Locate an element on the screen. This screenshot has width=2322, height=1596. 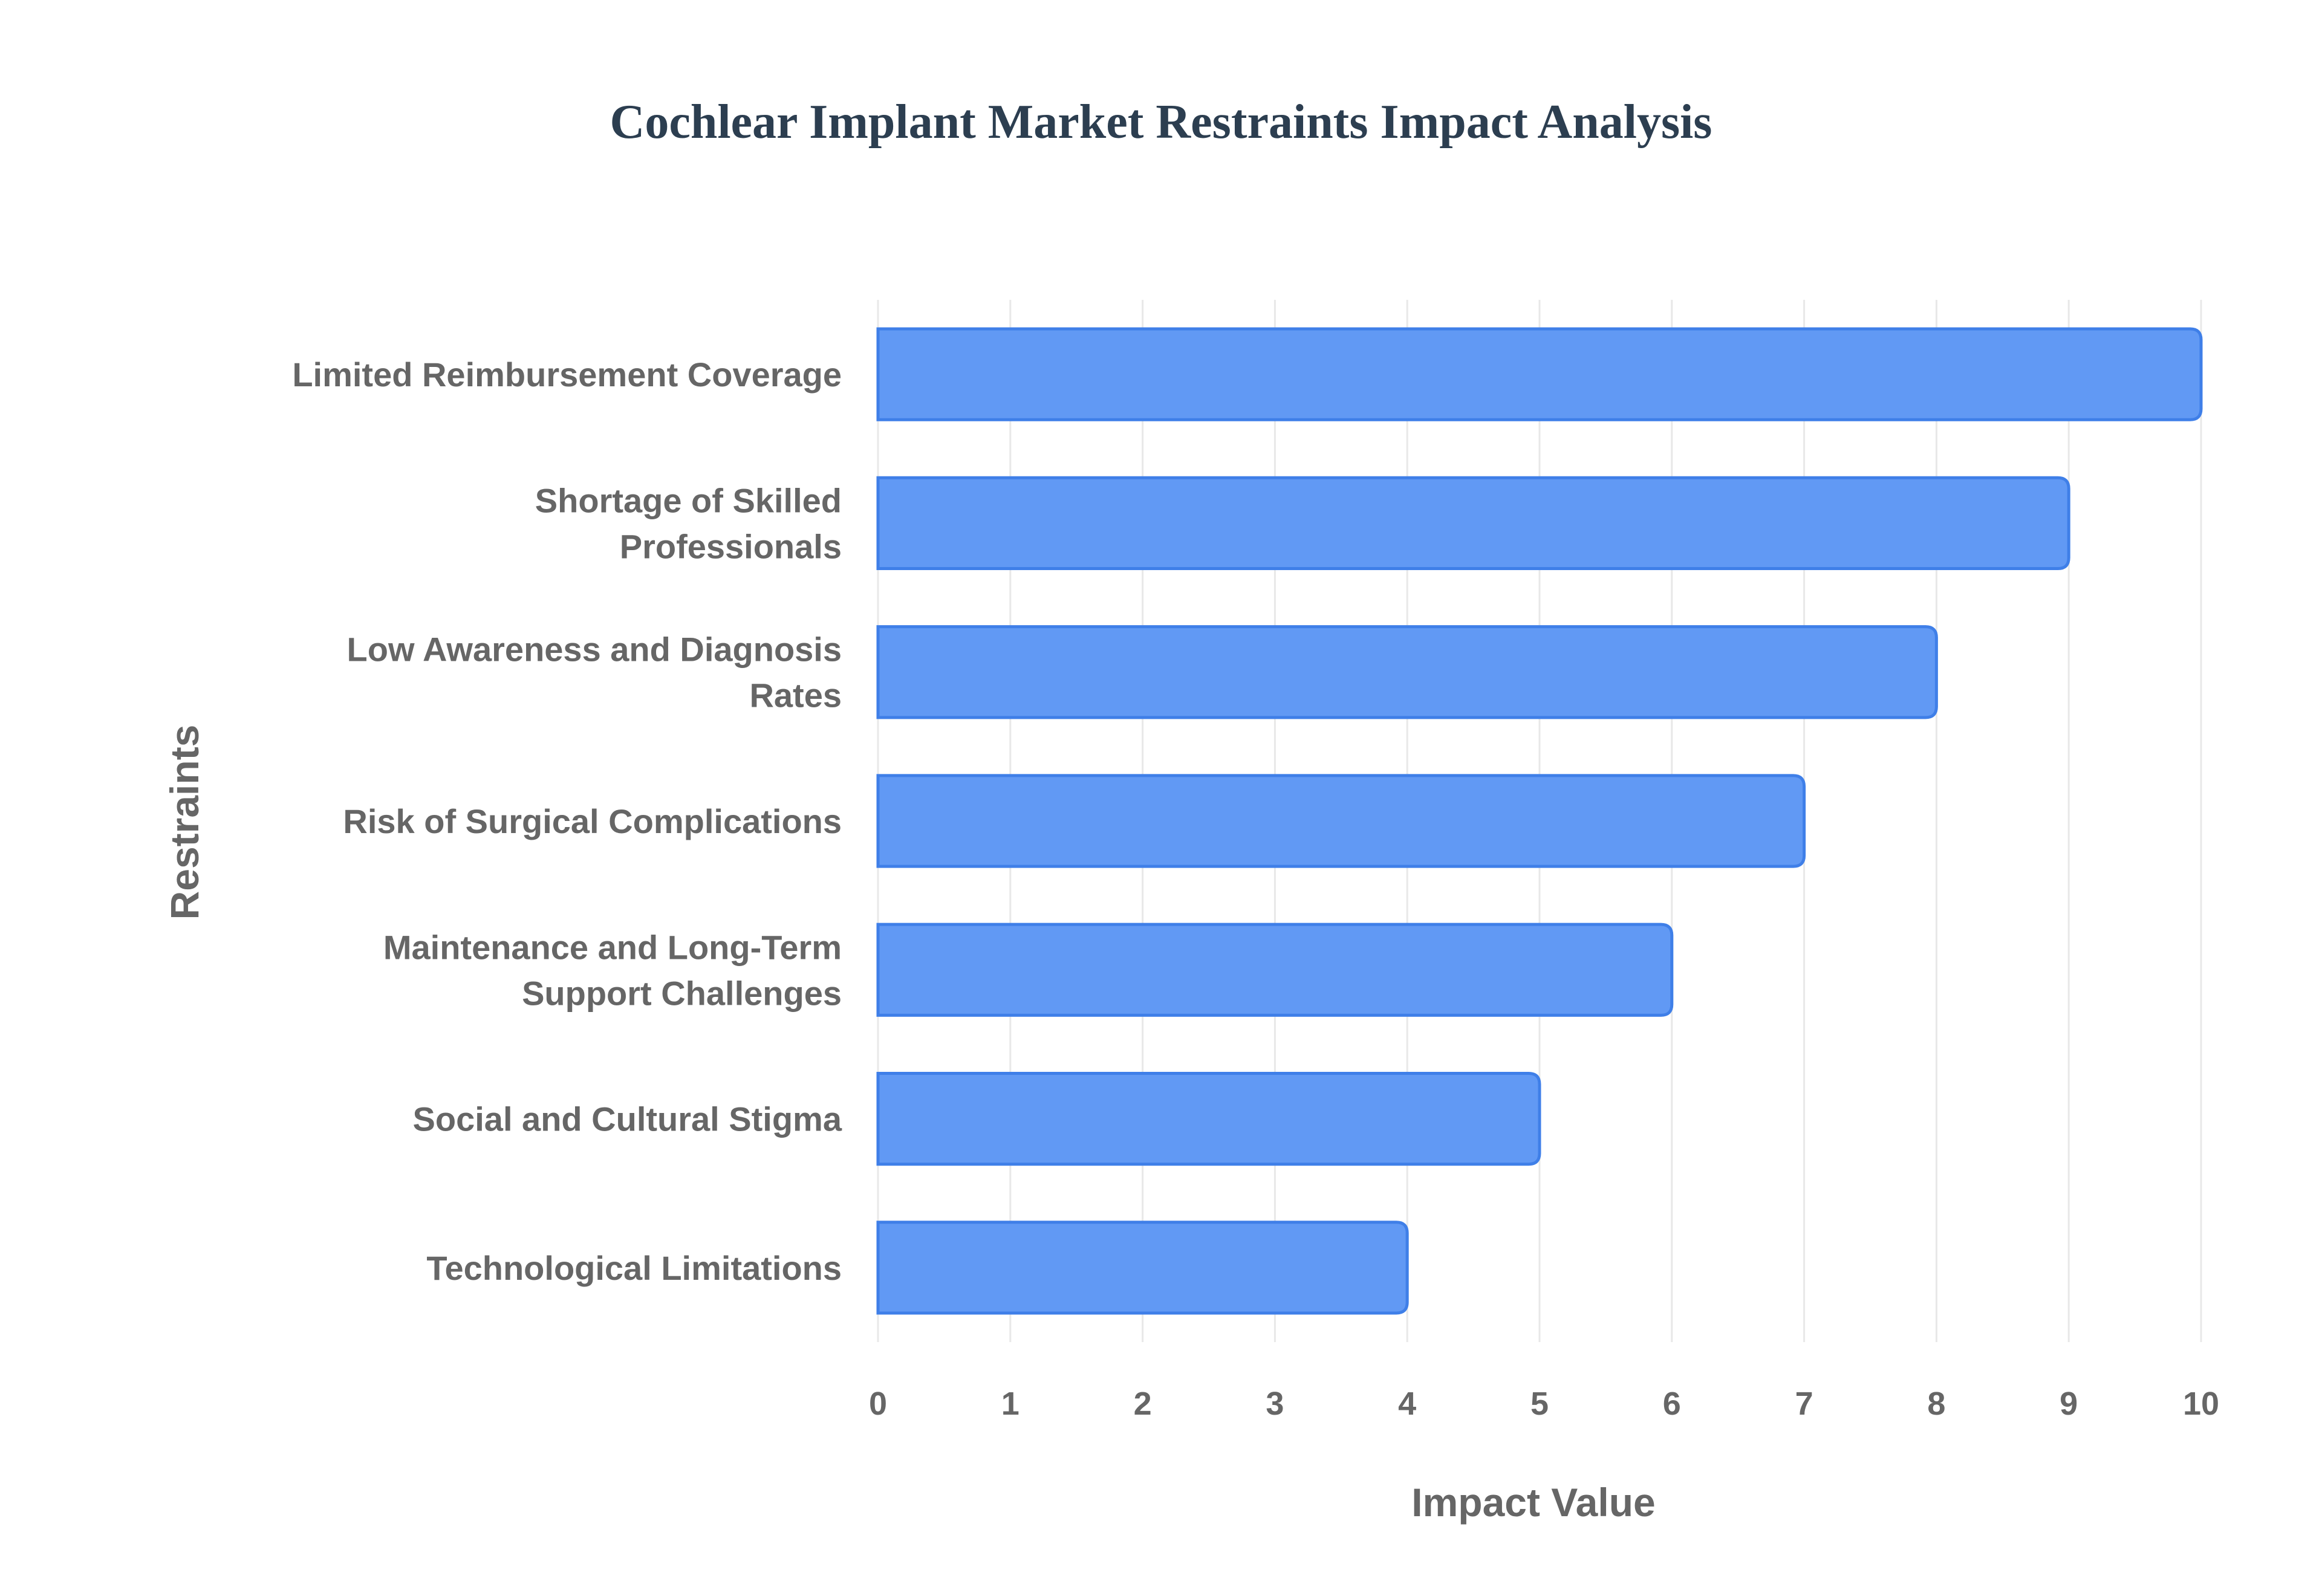
x-tick-label: 5 is located at coordinates (1540, 1404).